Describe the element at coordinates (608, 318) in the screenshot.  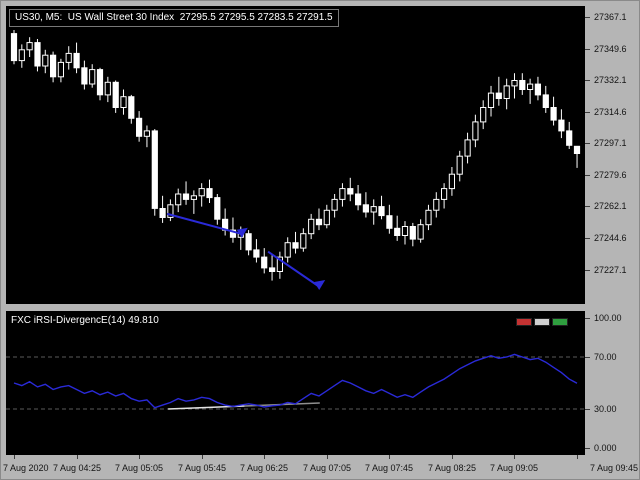
I see `indicator-scale-label: 100.00` at that location.